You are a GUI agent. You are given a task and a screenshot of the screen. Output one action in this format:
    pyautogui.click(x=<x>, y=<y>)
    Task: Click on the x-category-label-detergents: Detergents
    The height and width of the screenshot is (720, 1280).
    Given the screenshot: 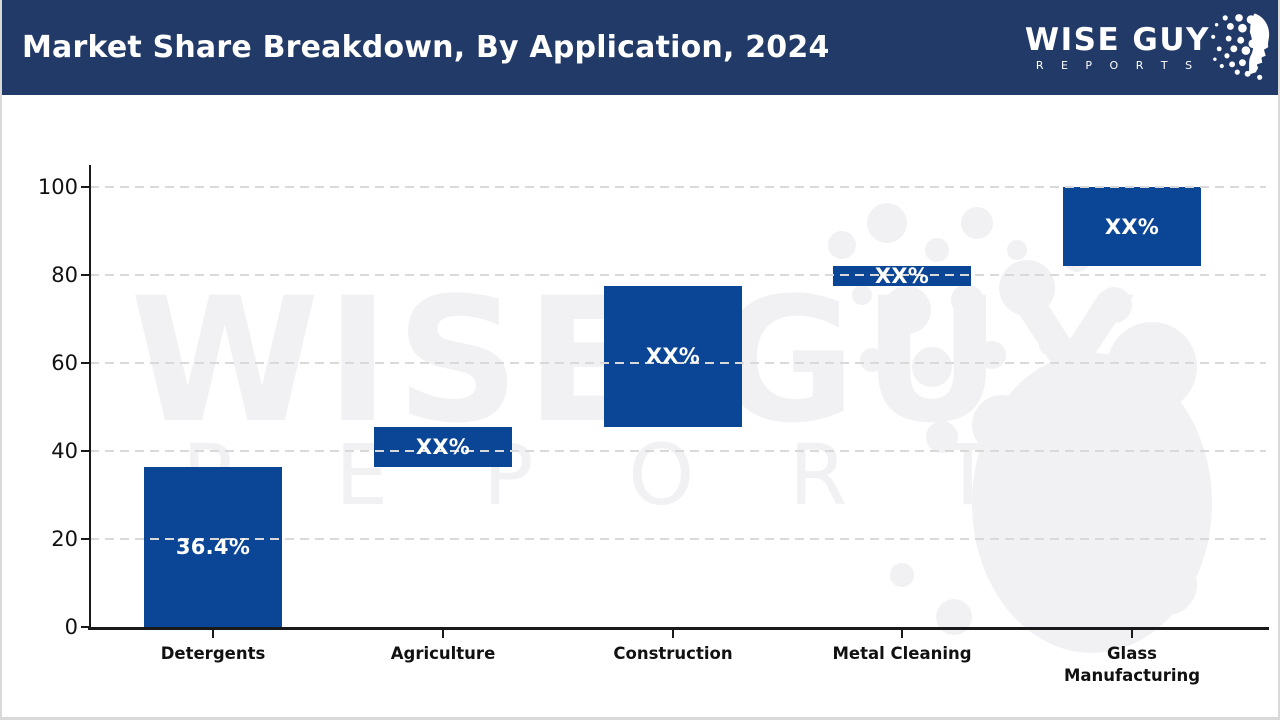 What is the action you would take?
    pyautogui.click(x=213, y=653)
    